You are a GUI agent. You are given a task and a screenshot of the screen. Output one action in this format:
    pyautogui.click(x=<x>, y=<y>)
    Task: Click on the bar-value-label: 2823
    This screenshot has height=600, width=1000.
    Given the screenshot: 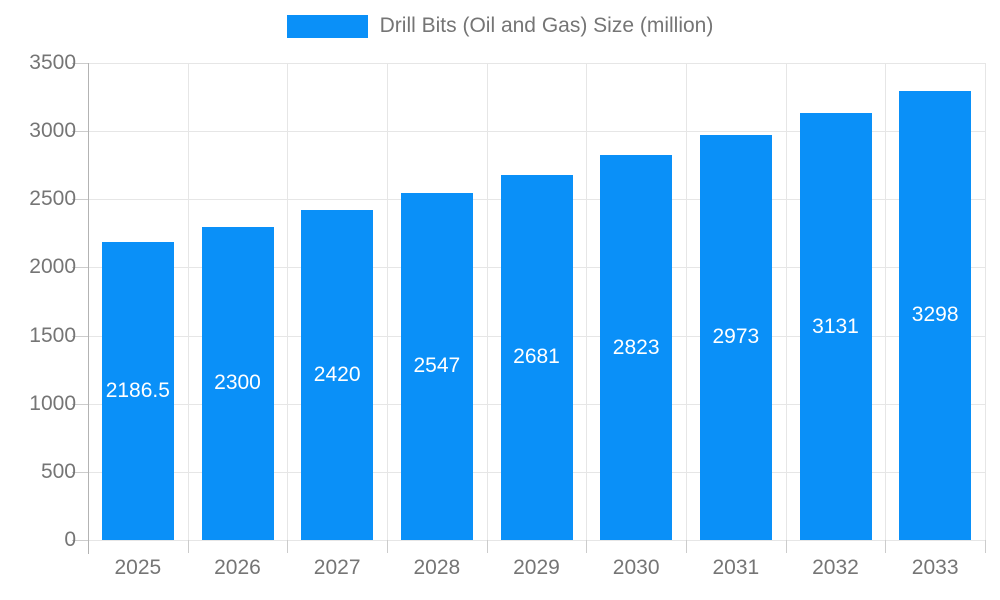 What is the action you would take?
    pyautogui.click(x=636, y=347)
    